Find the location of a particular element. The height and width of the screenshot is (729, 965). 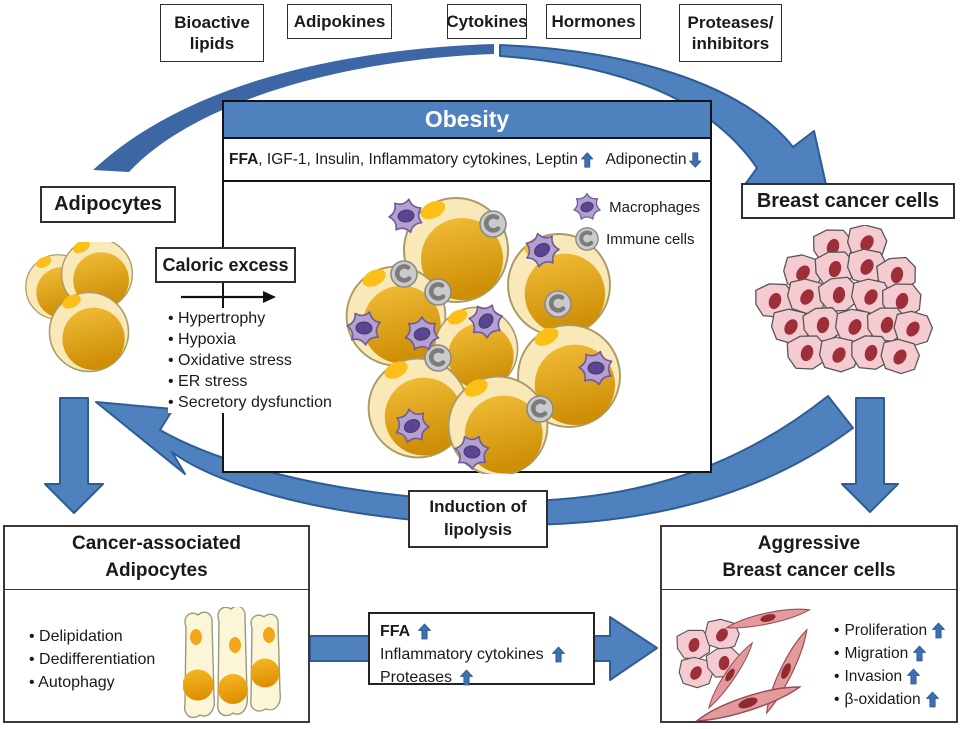

factor-line-cytokines: Inflammatory cytokines is located at coordinates (481, 654).